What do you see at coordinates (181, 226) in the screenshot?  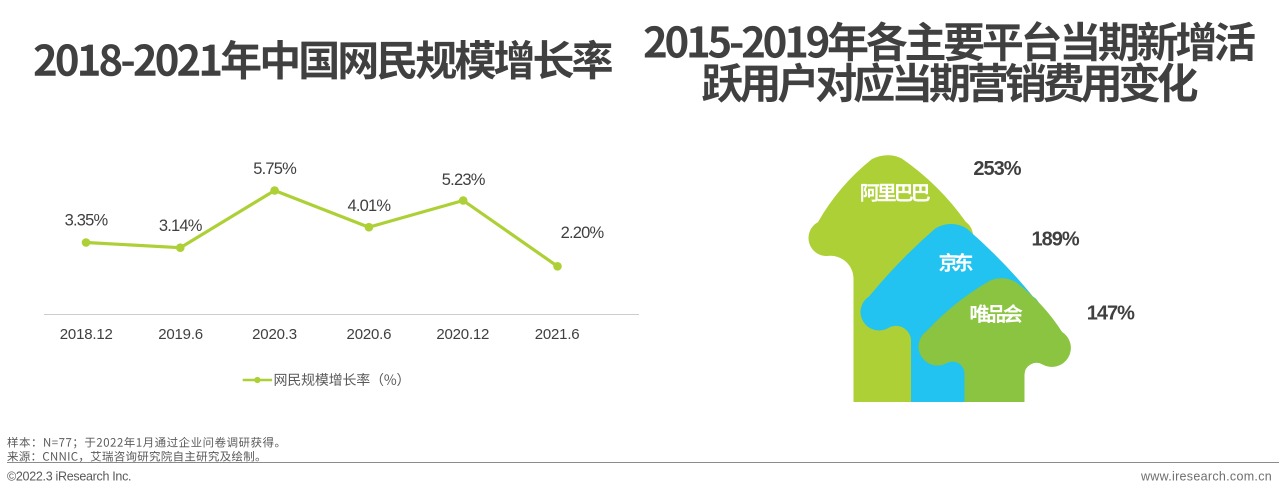 I see `svg-text: 3.14%` at bounding box center [181, 226].